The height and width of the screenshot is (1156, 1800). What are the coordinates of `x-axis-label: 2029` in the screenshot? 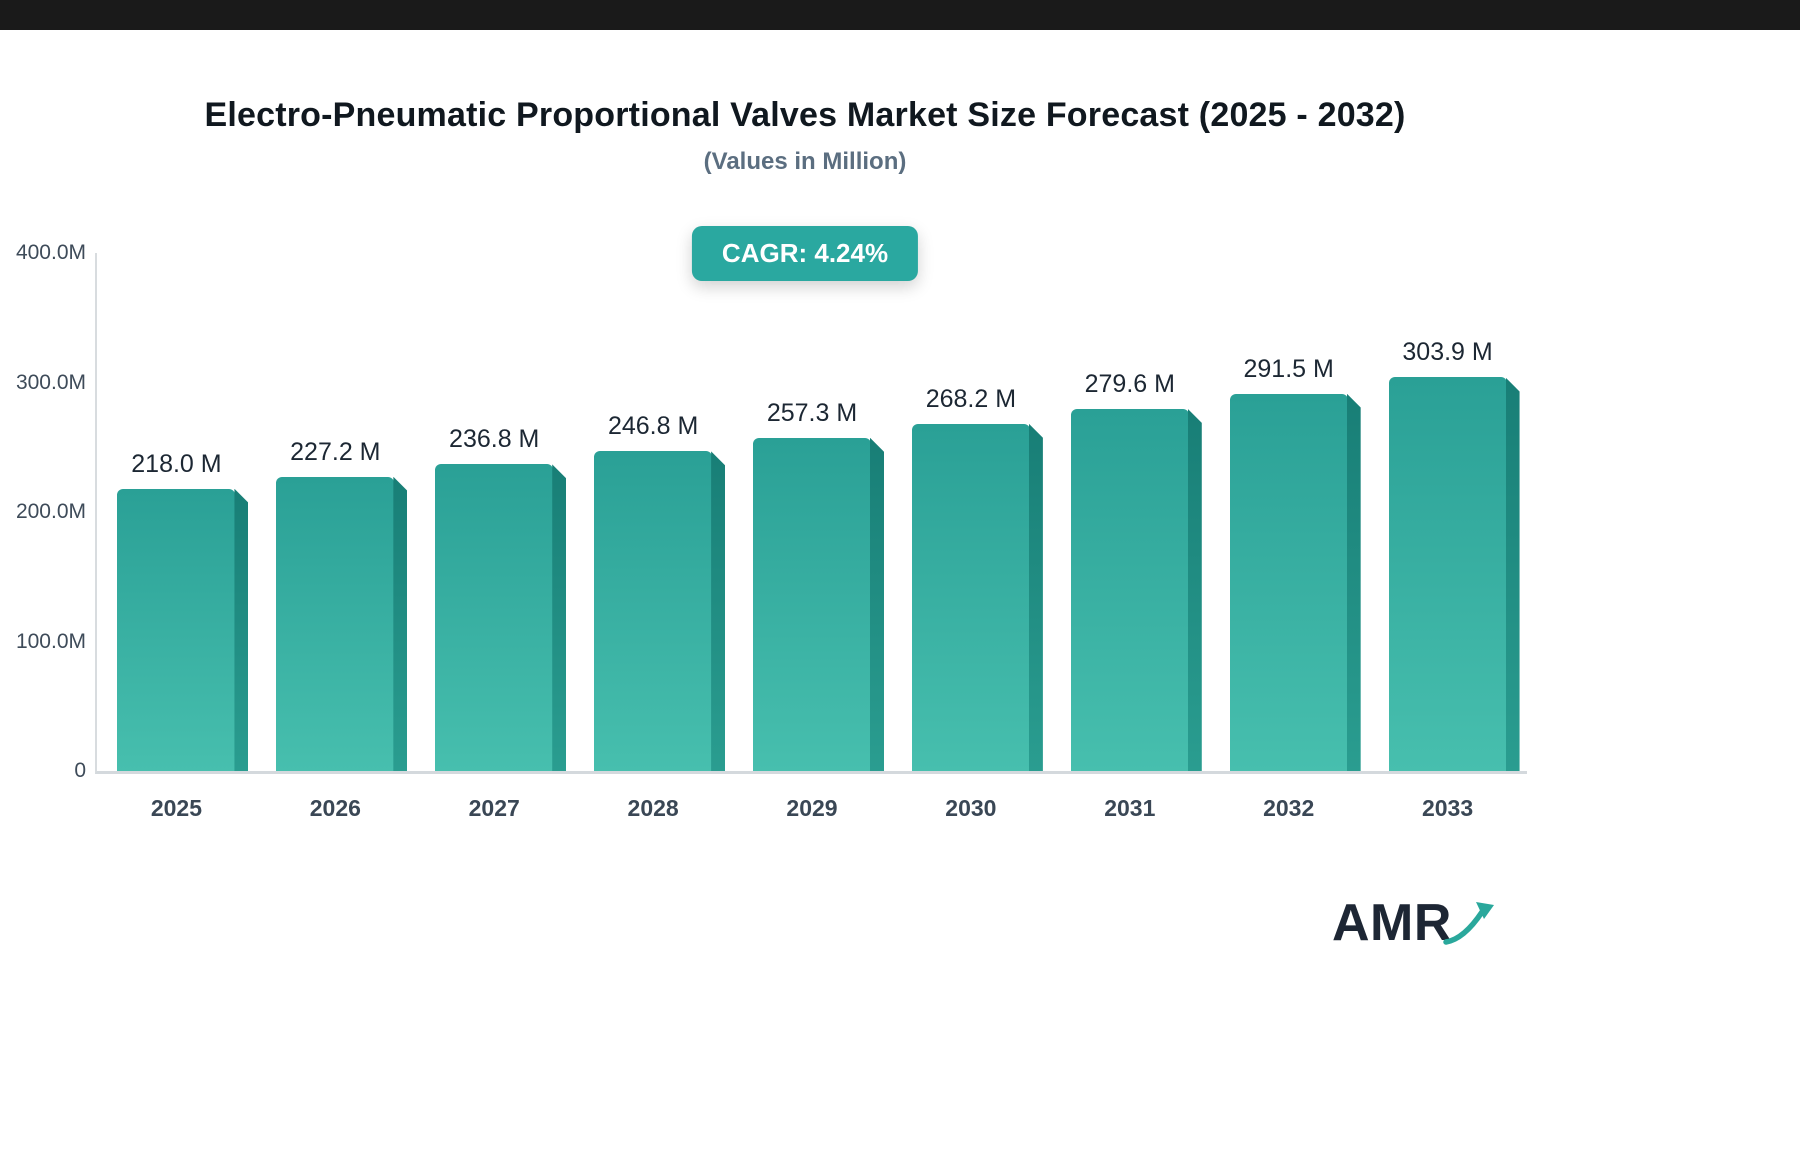 It's located at (812, 808).